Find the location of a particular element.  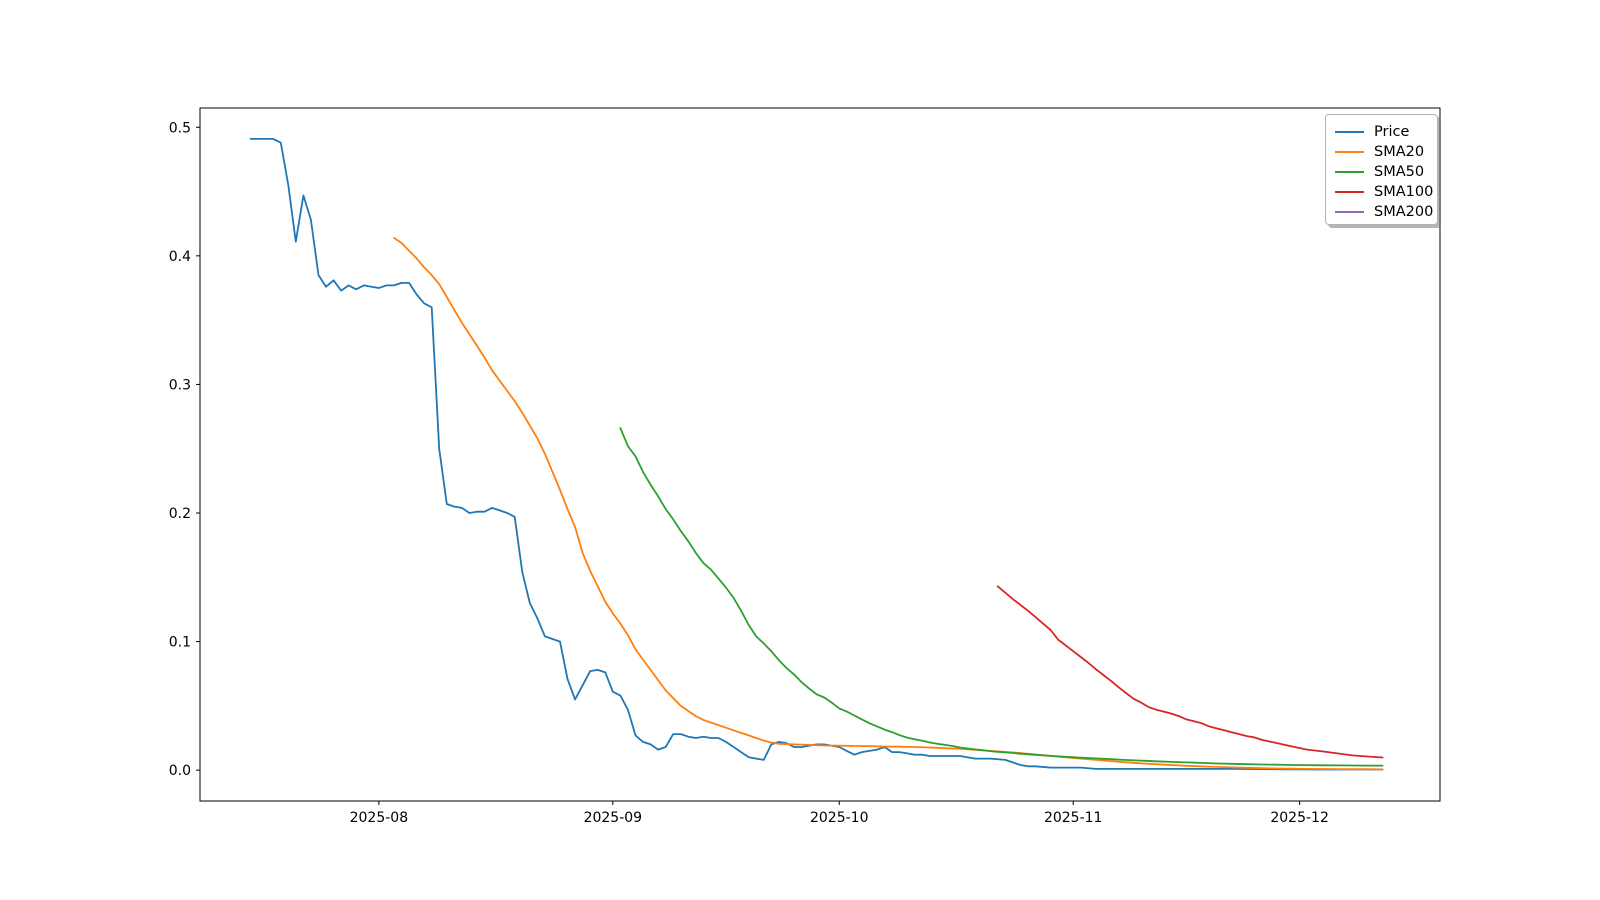

sma50-line-swatch is located at coordinates (1349, 172).